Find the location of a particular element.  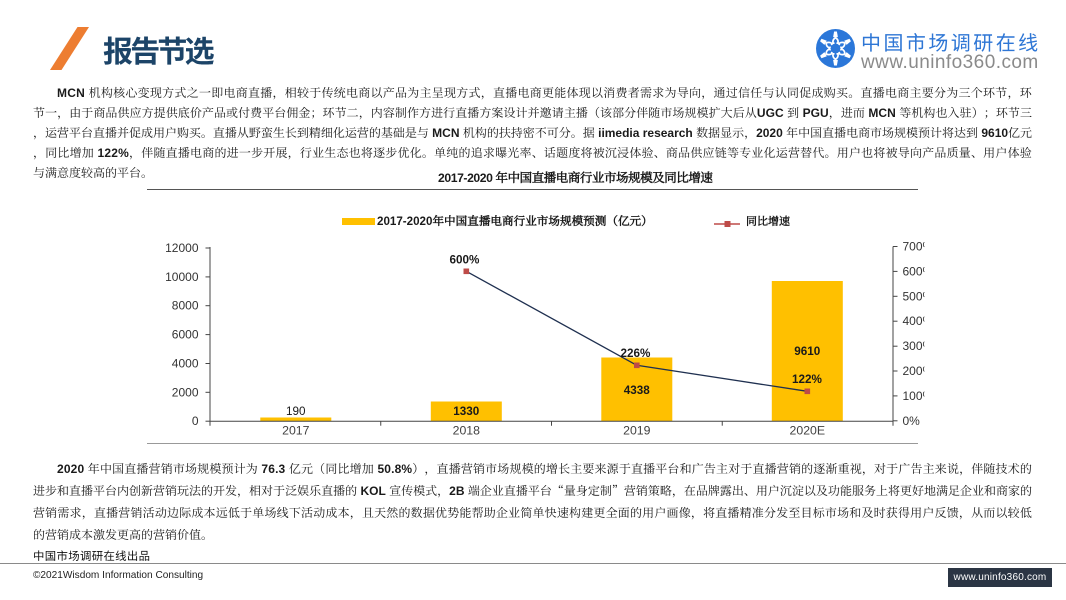

svg-text: 100% is located at coordinates (918, 396).